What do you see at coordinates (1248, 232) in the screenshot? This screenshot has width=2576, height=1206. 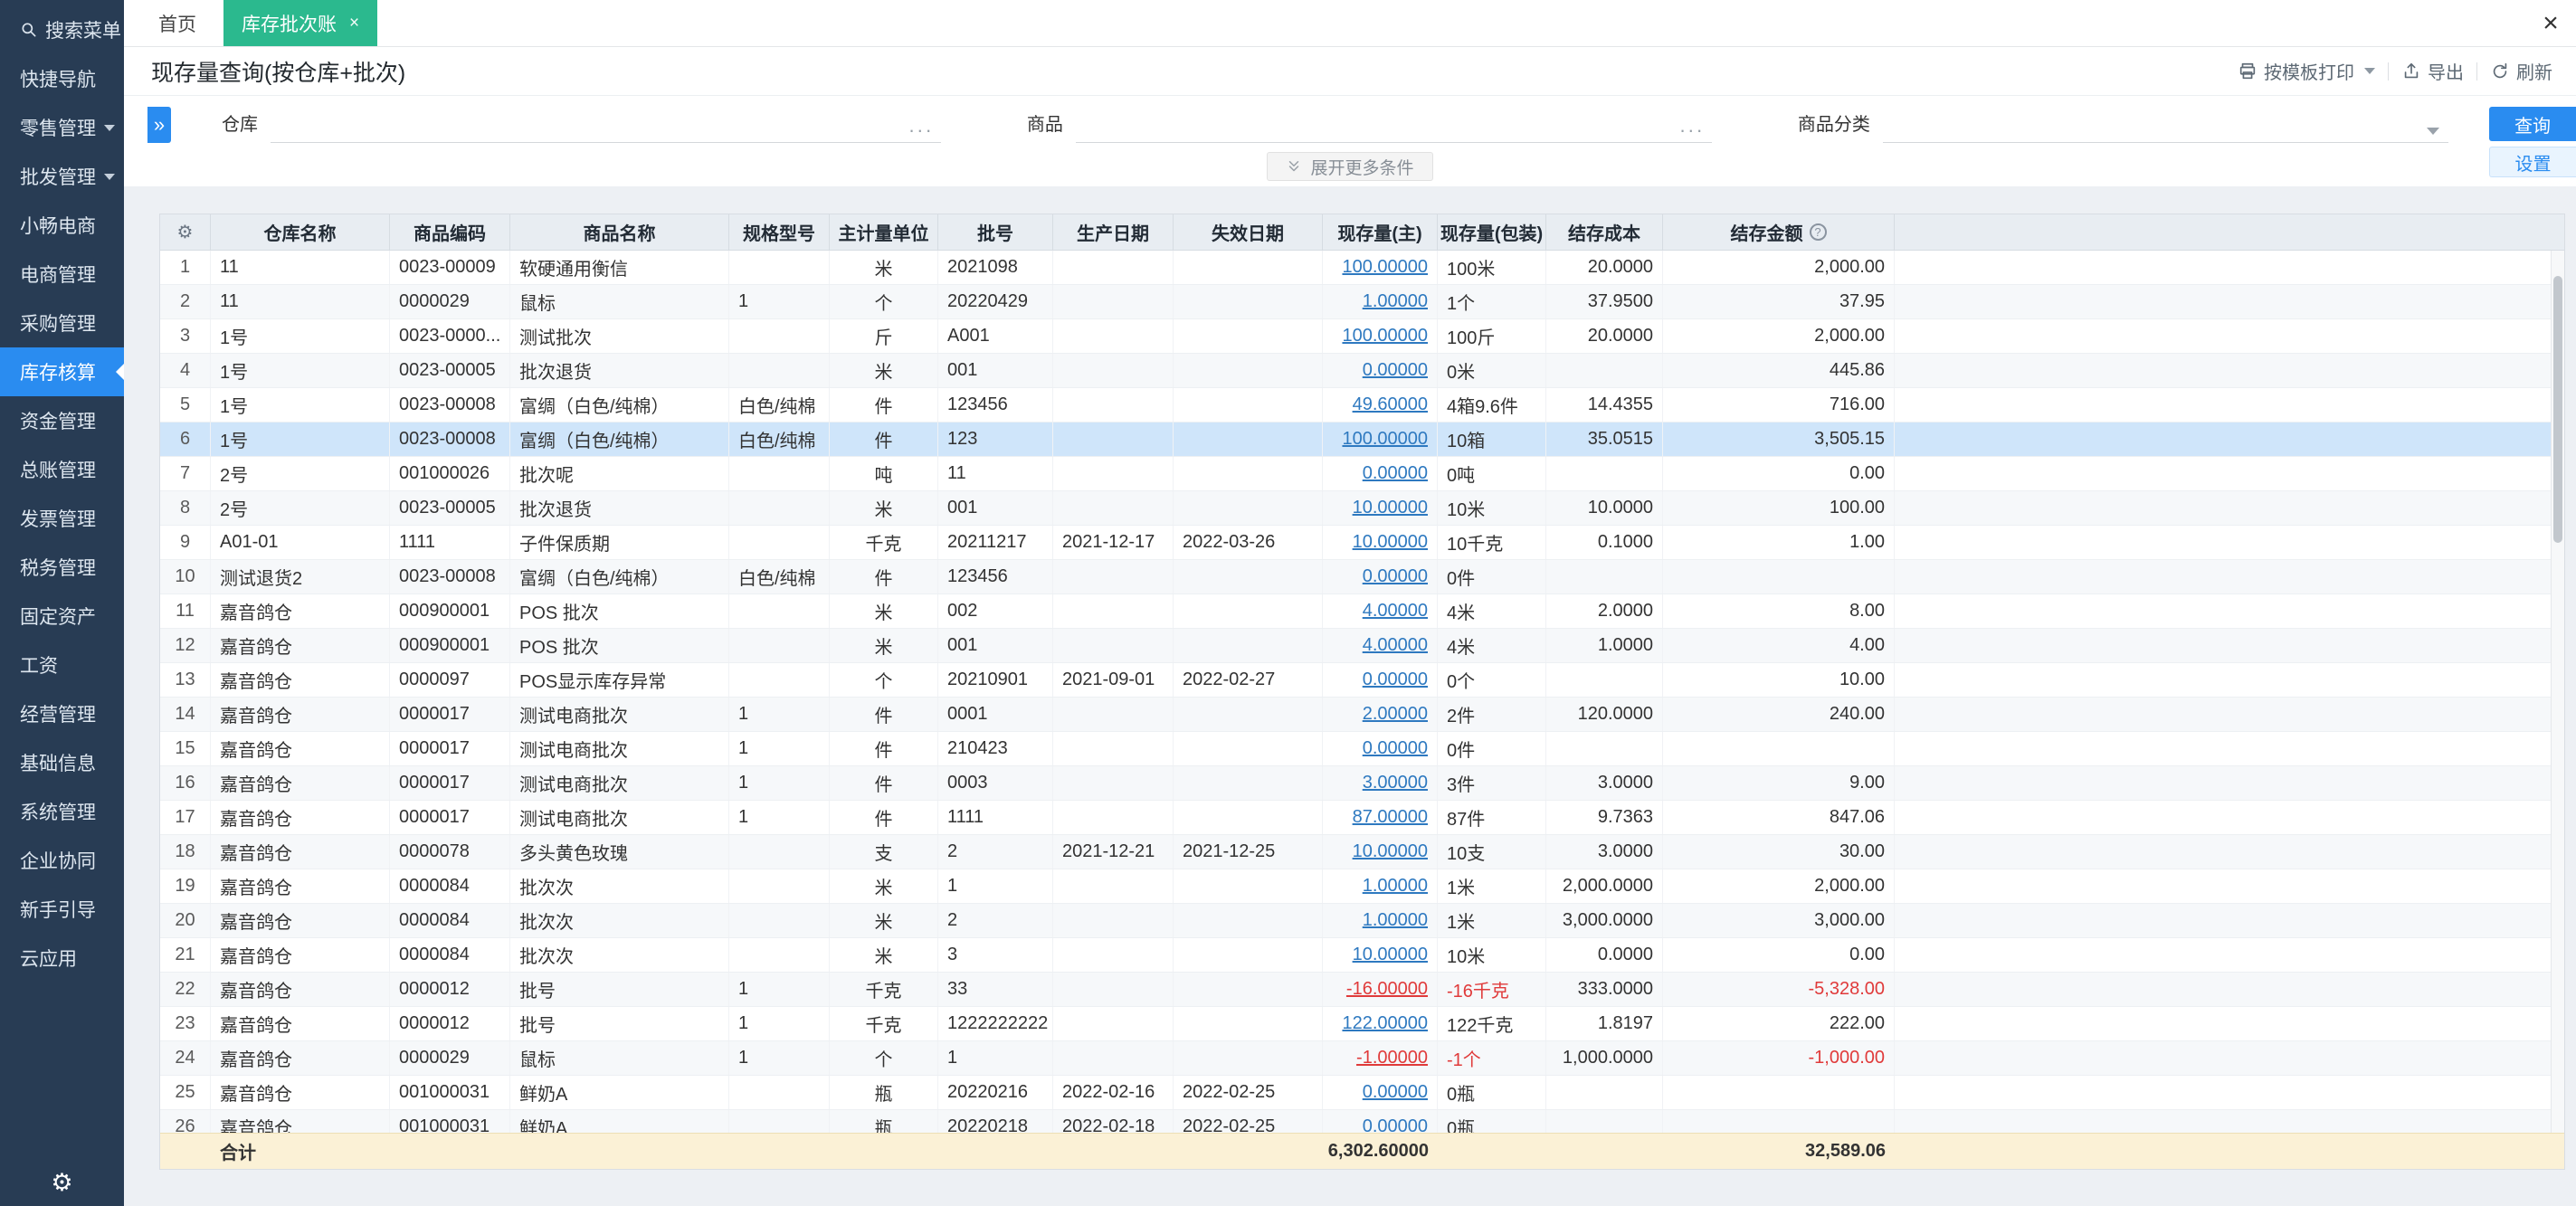 I see `column-header: 失效日期` at bounding box center [1248, 232].